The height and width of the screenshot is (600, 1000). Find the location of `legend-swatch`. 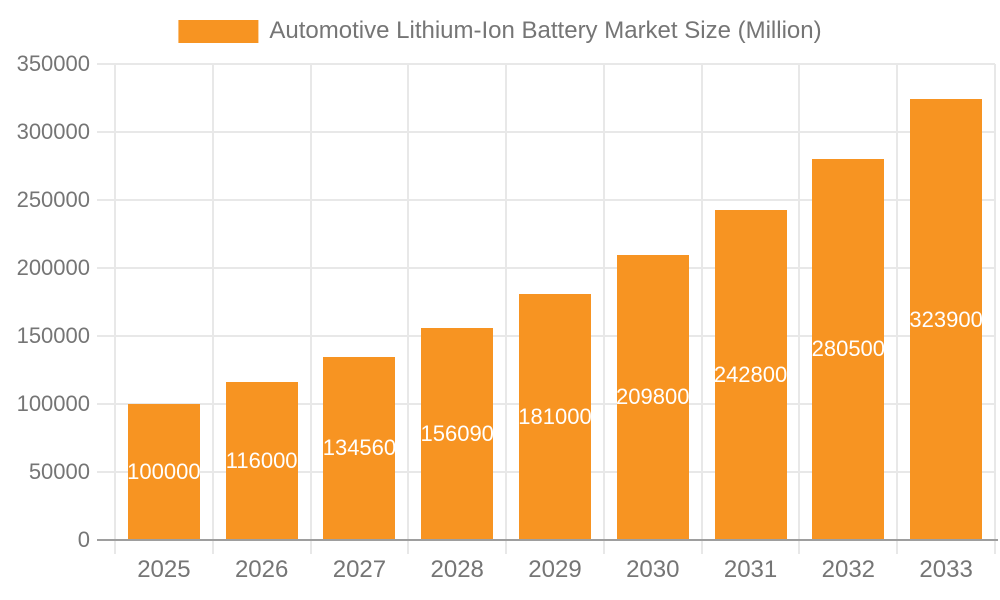

legend-swatch is located at coordinates (218, 31).